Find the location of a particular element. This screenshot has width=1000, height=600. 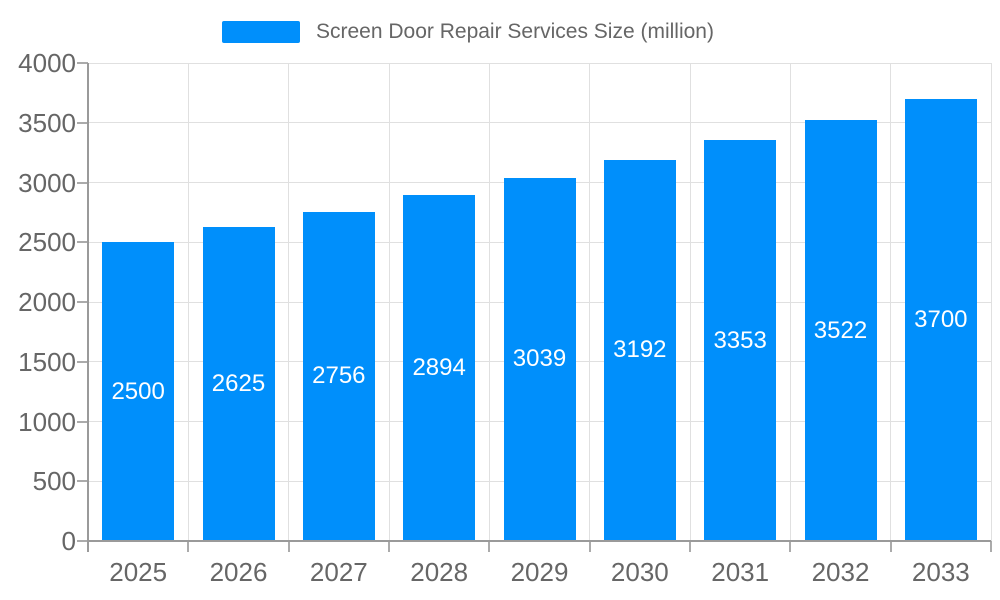

bar: 2625 is located at coordinates (238, 384).